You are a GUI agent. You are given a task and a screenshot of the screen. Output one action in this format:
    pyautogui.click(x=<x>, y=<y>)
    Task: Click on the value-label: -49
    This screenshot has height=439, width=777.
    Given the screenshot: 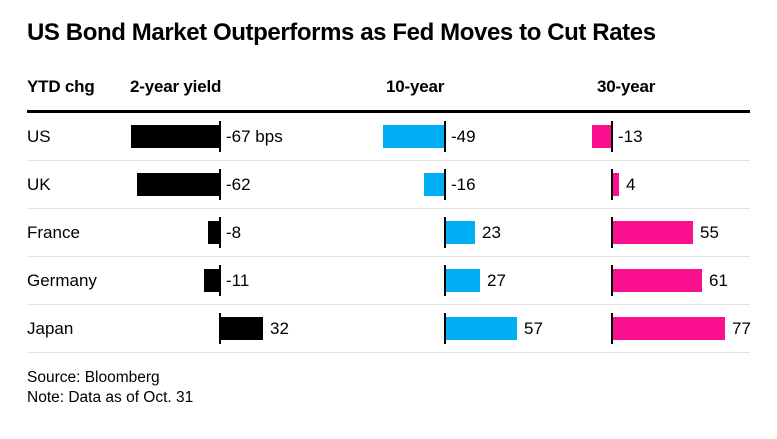 What is the action you would take?
    pyautogui.click(x=463, y=136)
    